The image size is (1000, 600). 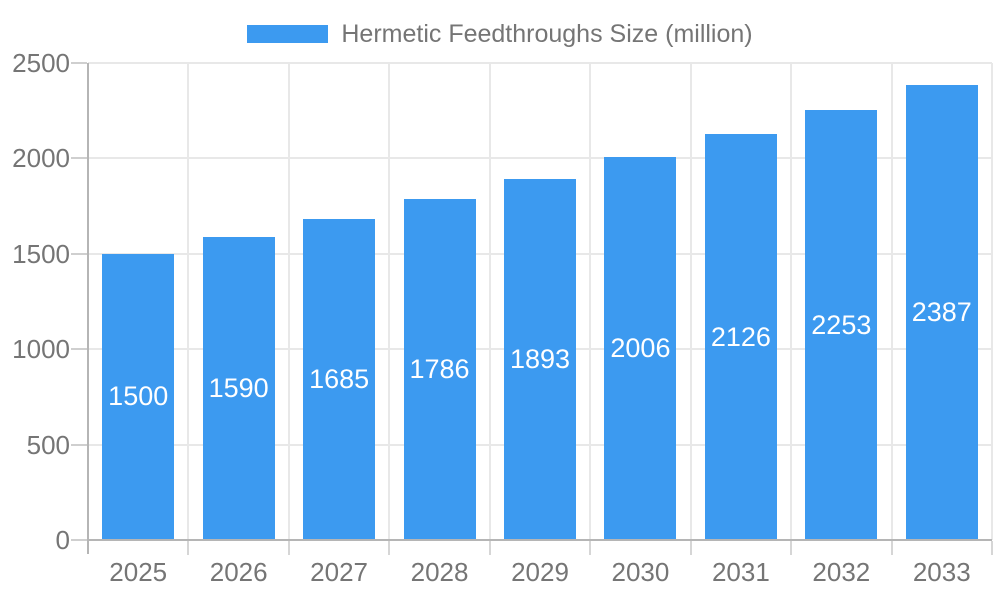 I want to click on y-axis-line, so click(x=88, y=308).